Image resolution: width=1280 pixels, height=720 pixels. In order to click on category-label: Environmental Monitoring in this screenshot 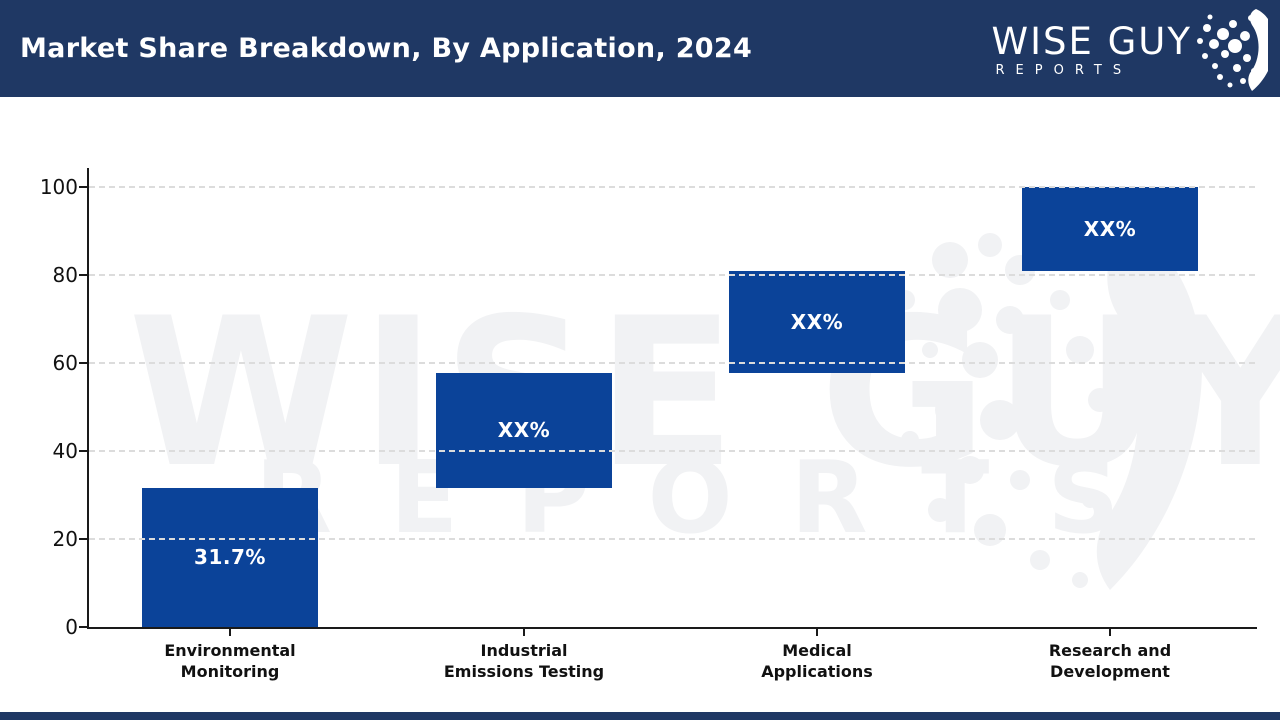, I will do `click(230, 661)`.